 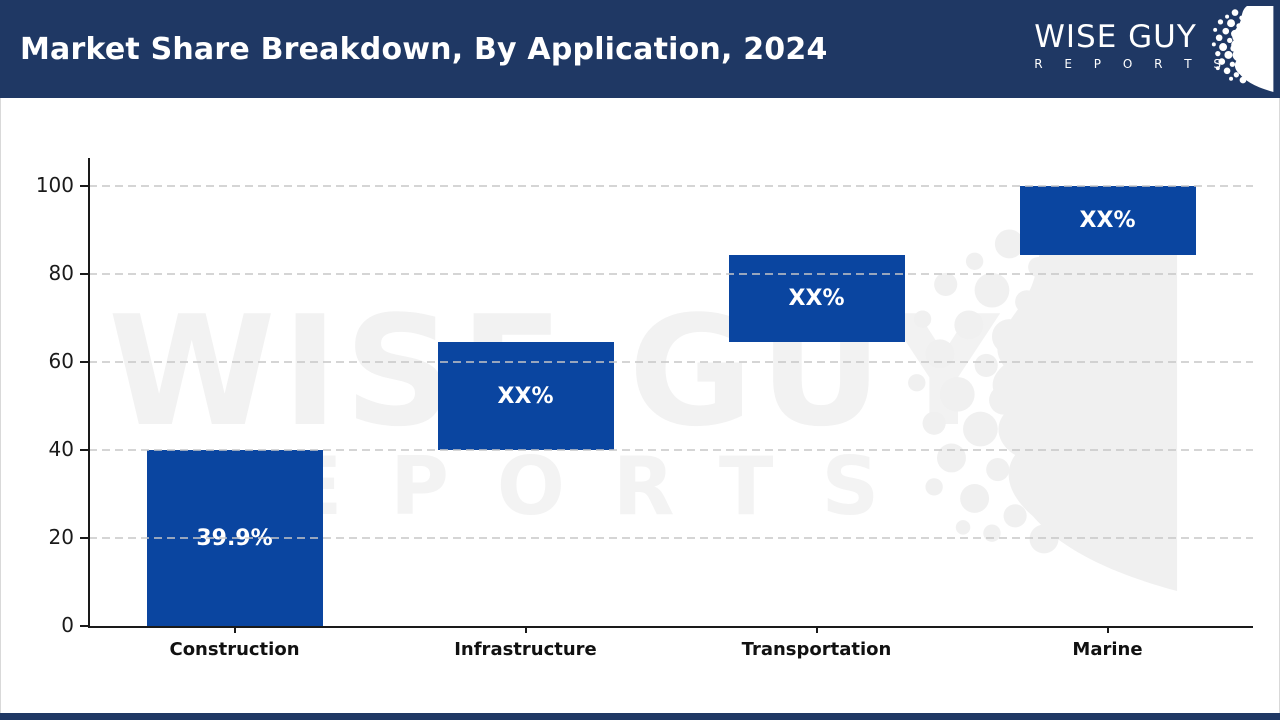 I want to click on logo-subtext: R E P O R T S, so click(x=1132, y=64).